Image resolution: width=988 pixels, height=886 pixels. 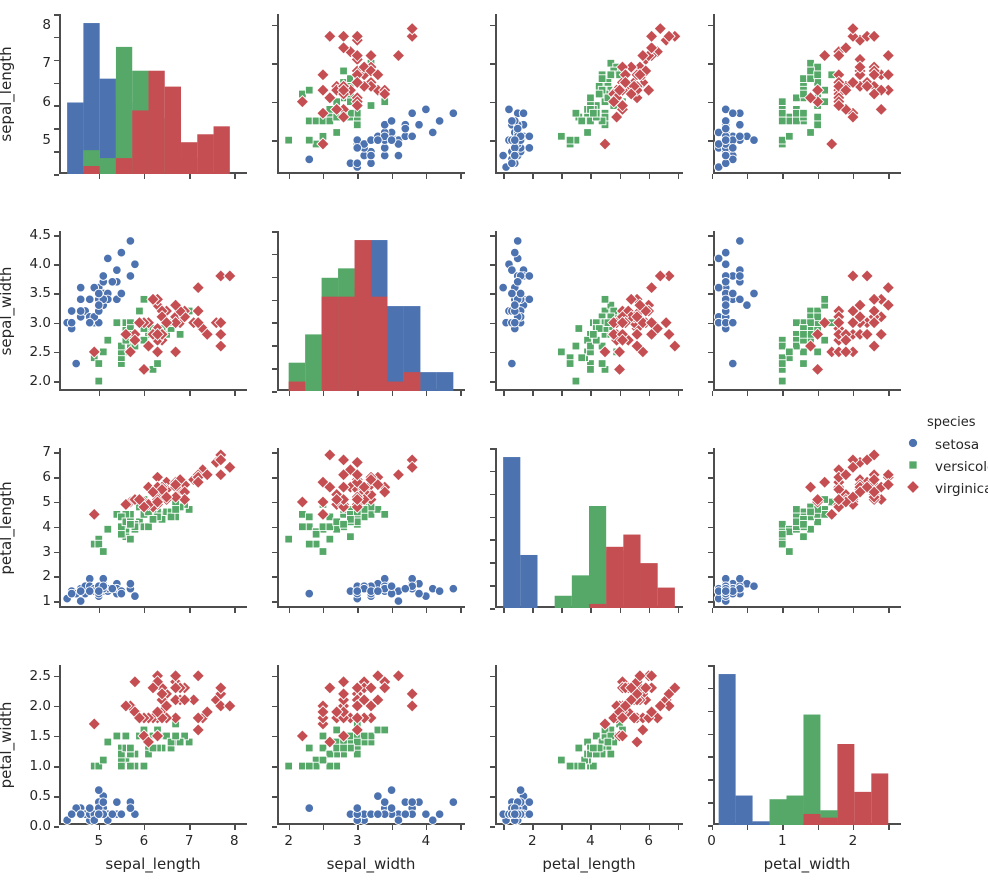 I want to click on x-tick-label: 2, so click(x=532, y=841).